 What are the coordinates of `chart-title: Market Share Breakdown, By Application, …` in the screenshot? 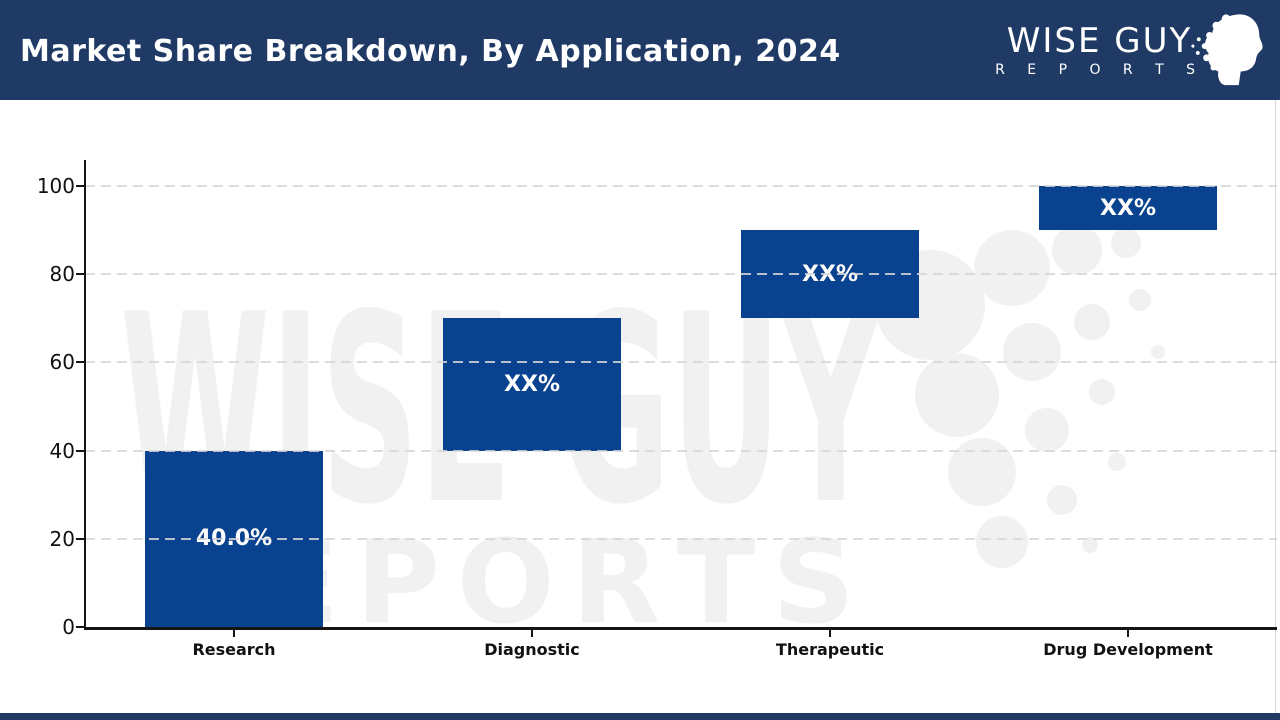 It's located at (430, 51).